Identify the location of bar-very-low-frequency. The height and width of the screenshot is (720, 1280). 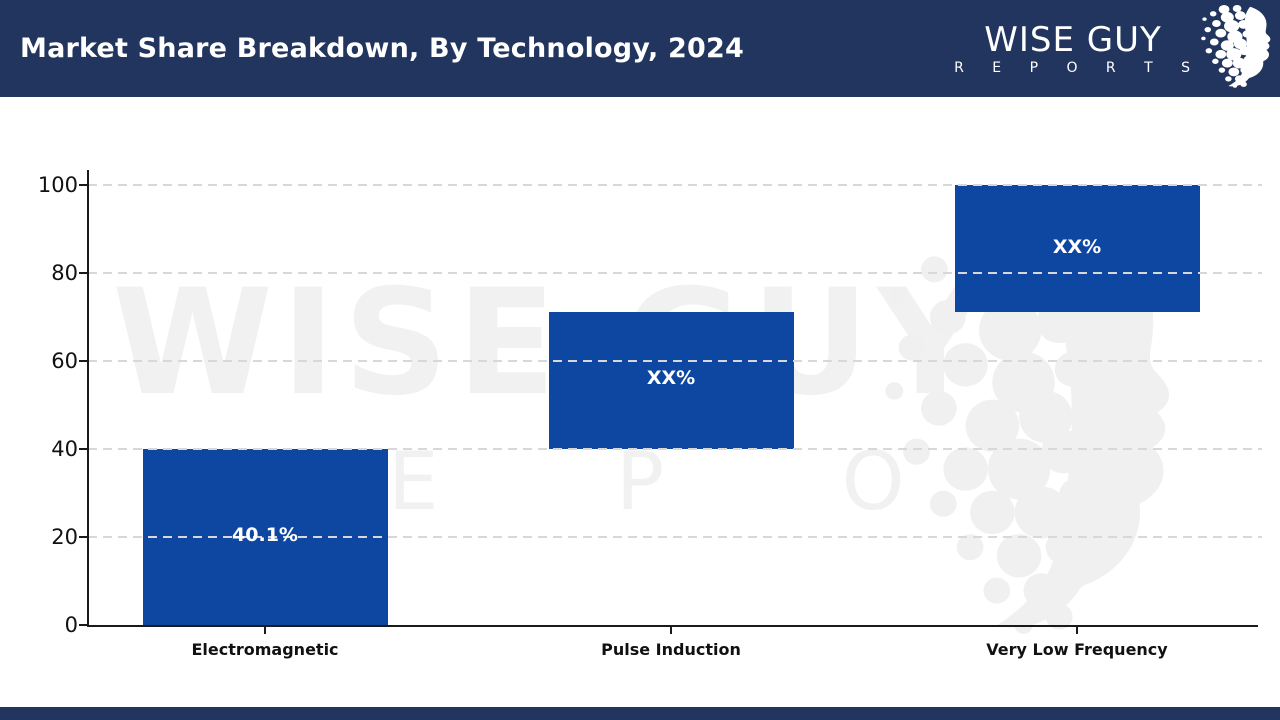
(1077, 249).